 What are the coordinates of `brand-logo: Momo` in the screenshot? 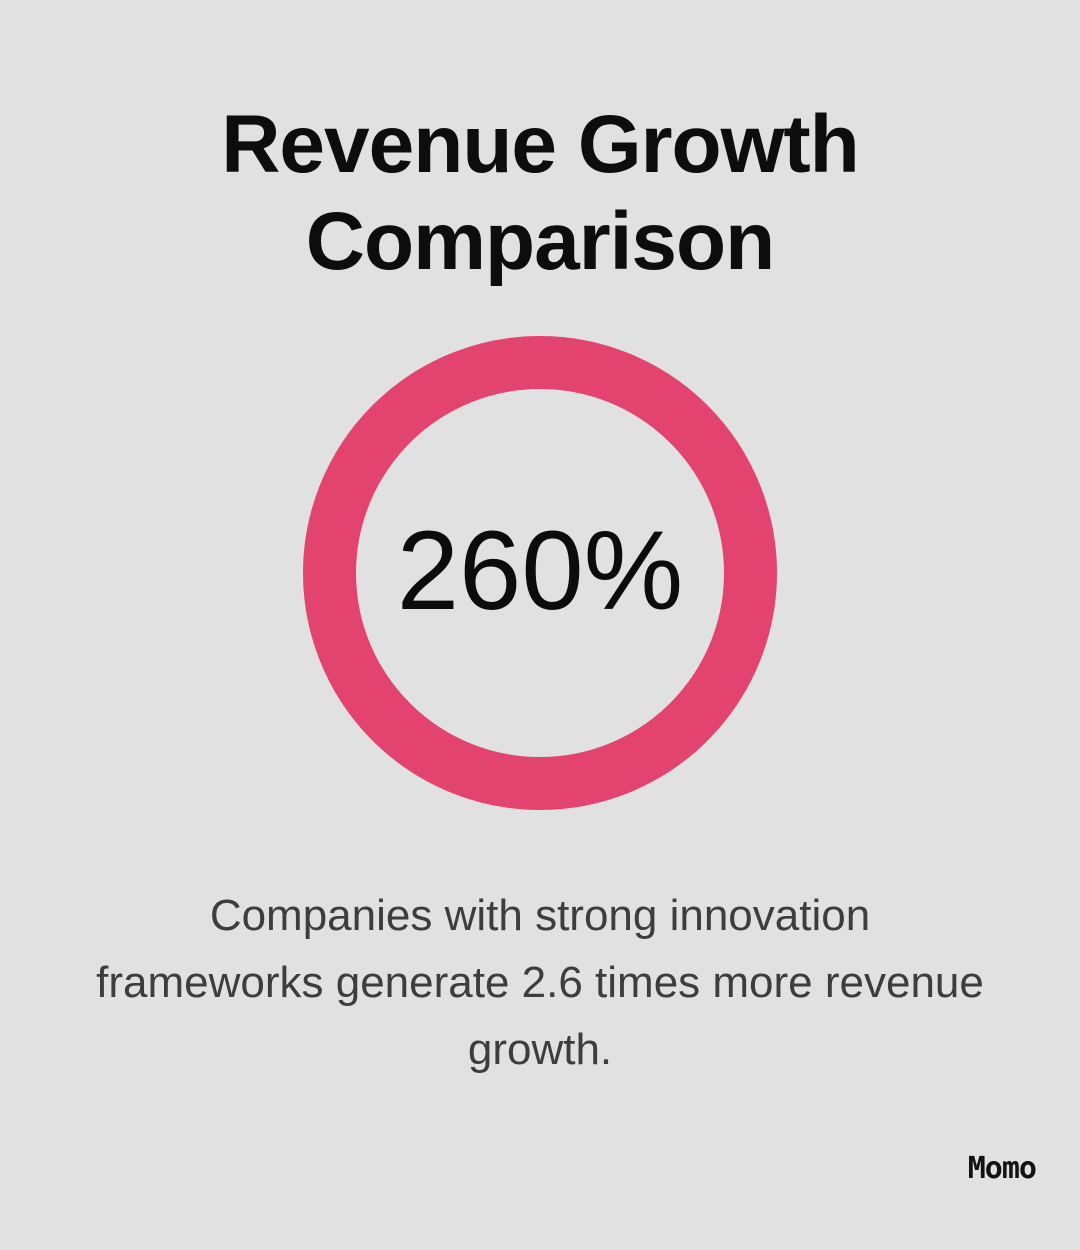 It's located at (1002, 1168).